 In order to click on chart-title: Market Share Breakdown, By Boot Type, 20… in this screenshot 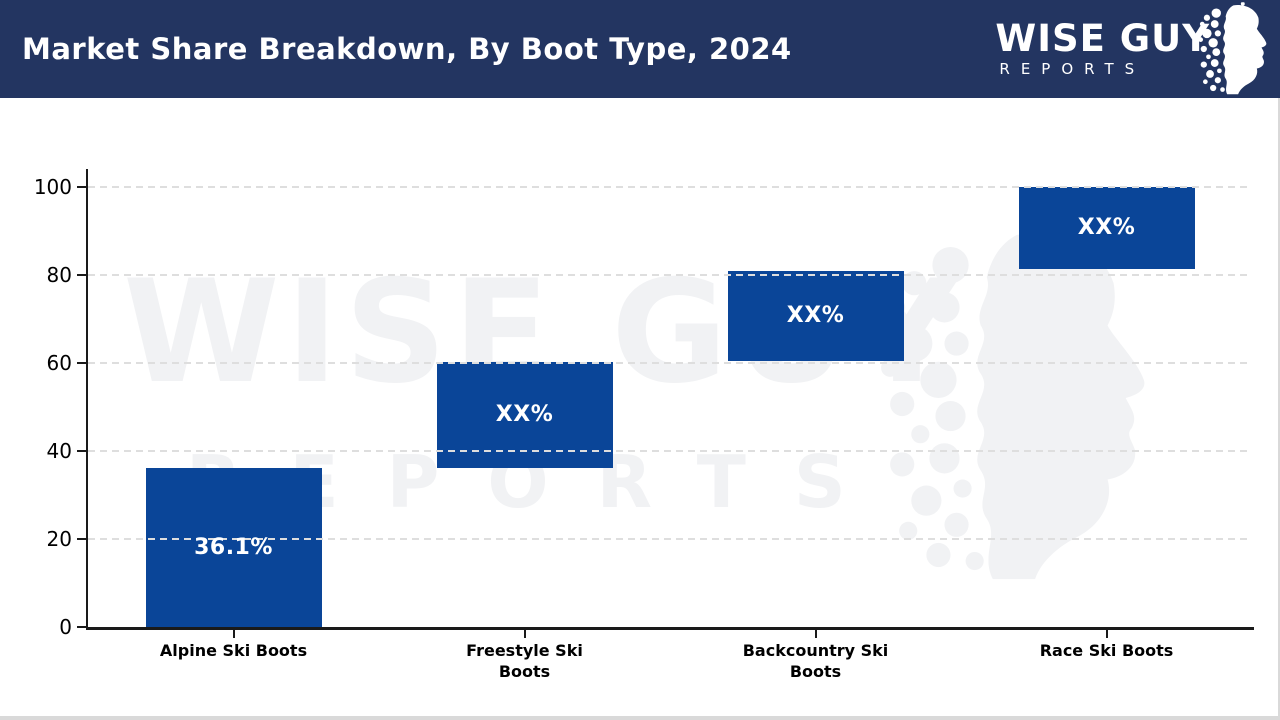, I will do `click(407, 49)`.